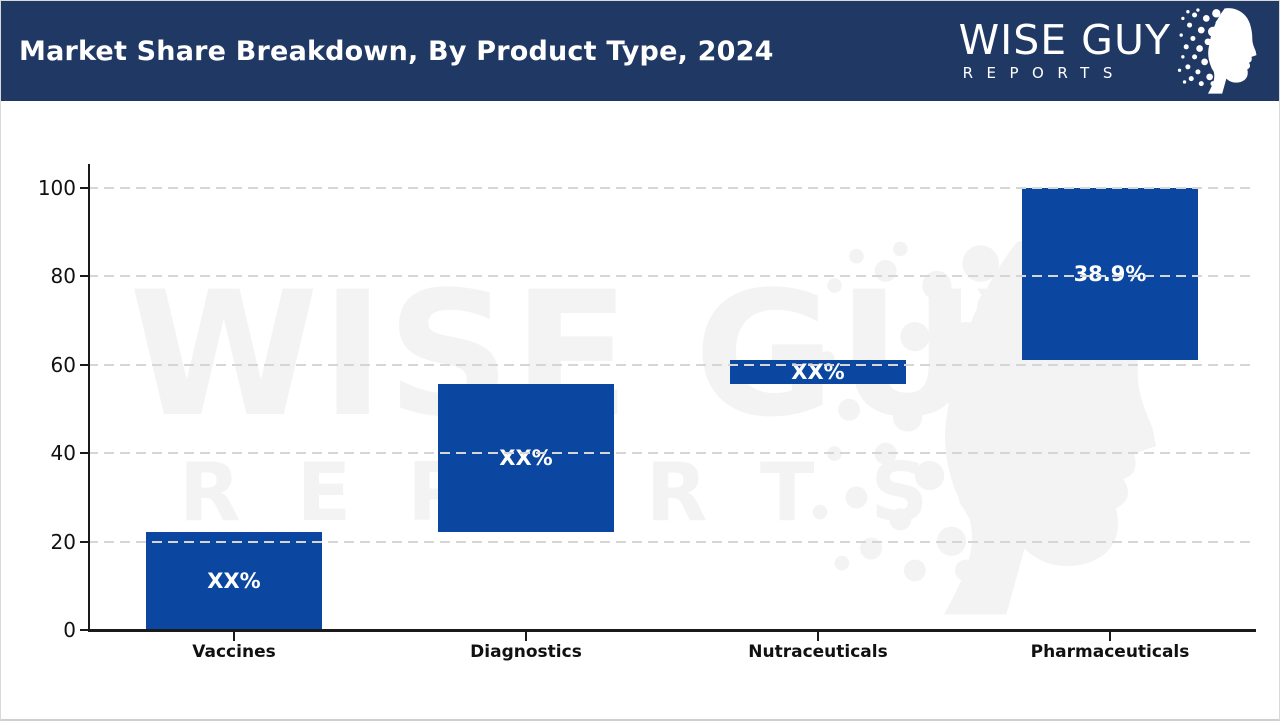 The height and width of the screenshot is (721, 1280). I want to click on wiseguy-logo-text: WISE GUY REPORTS, so click(1064, 49).